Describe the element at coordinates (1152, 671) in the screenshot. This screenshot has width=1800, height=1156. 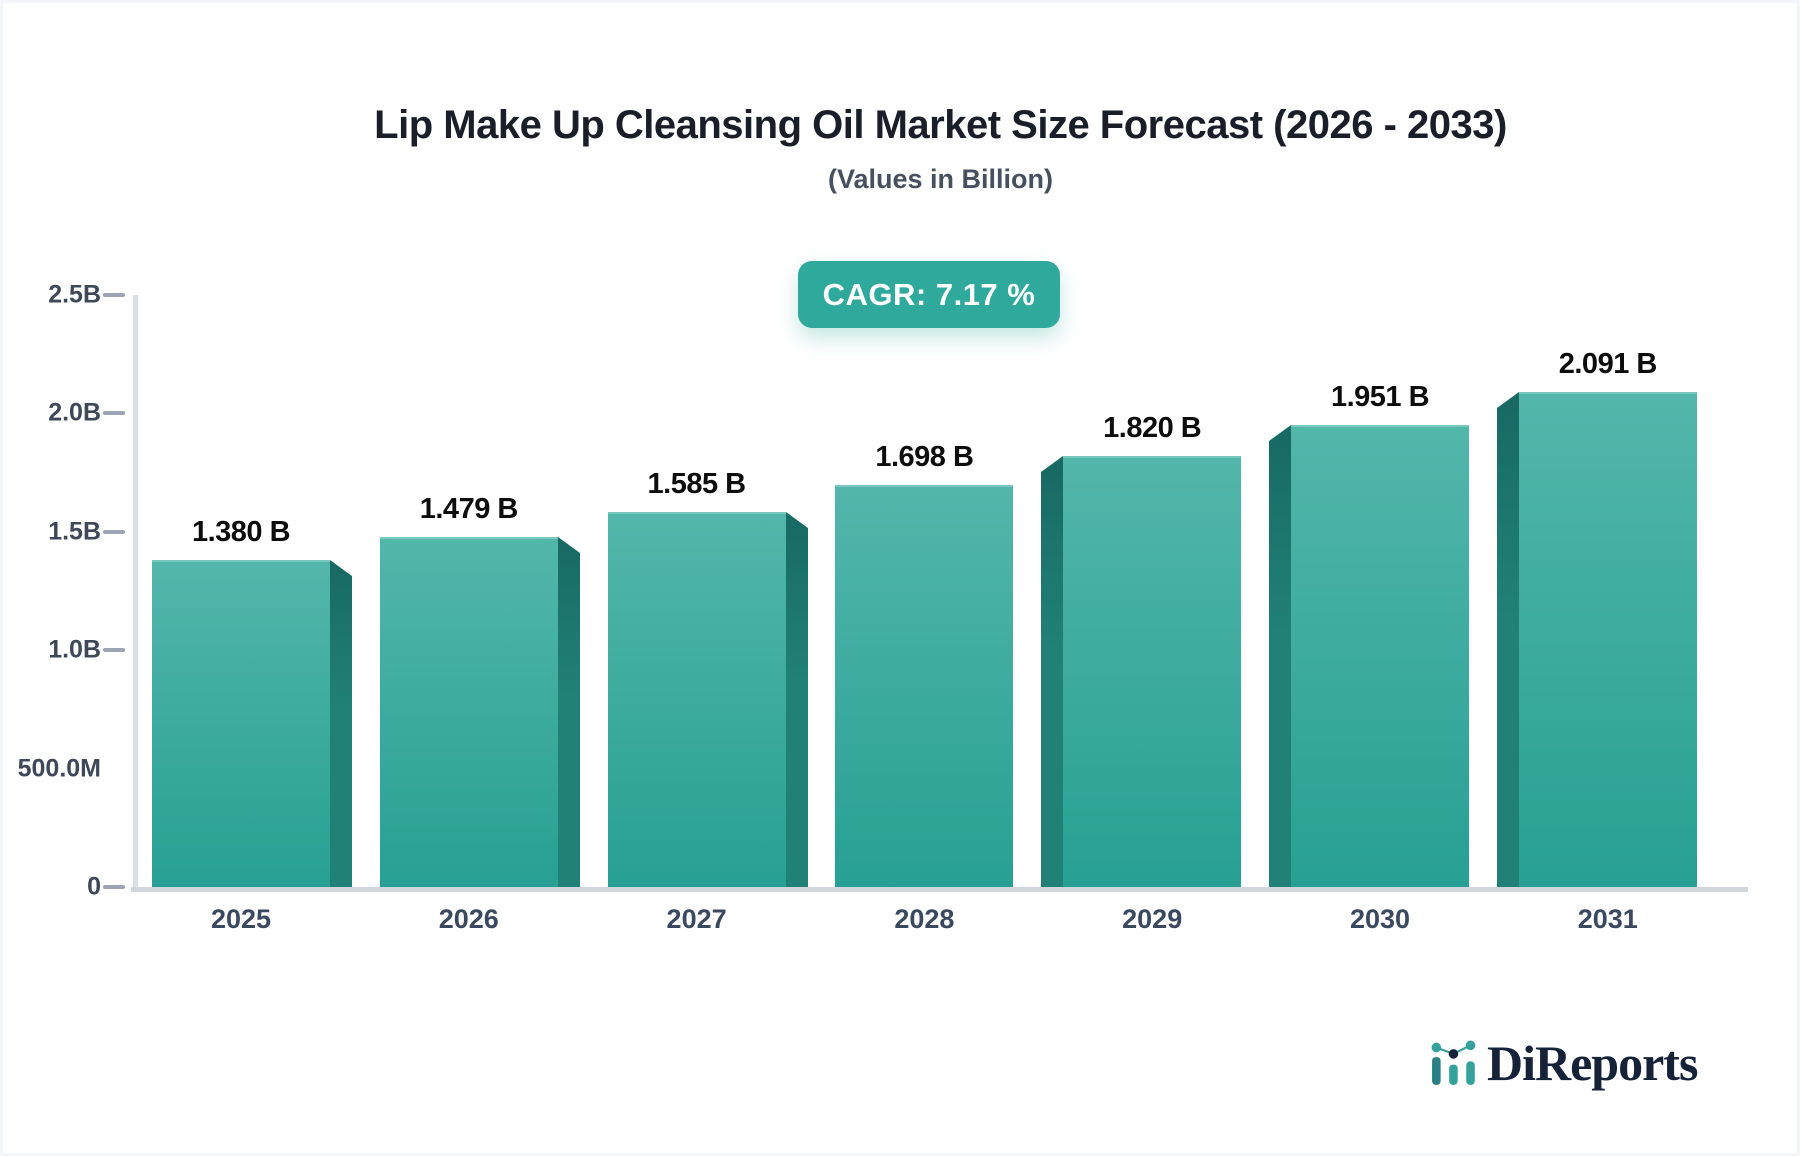
I see `bar-2029` at that location.